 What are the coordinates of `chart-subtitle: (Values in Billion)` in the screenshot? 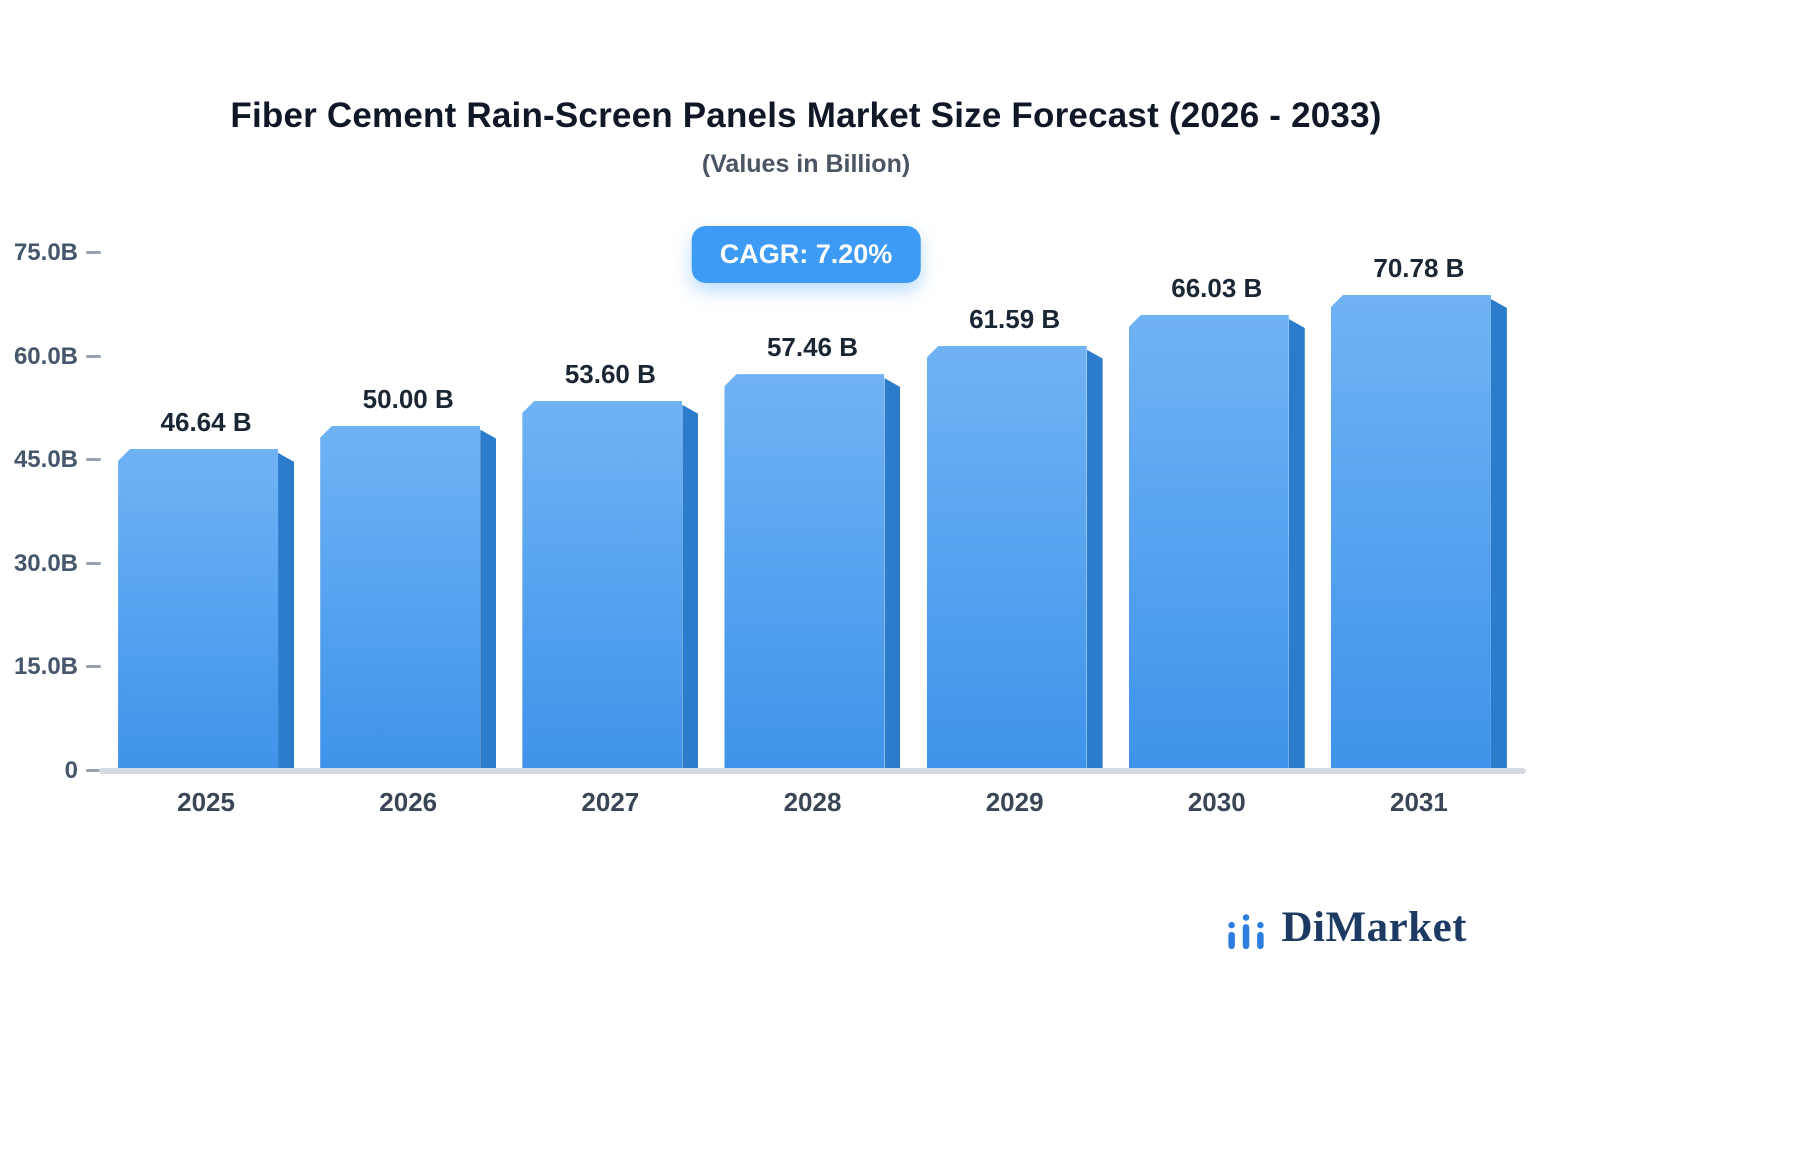 It's located at (806, 164).